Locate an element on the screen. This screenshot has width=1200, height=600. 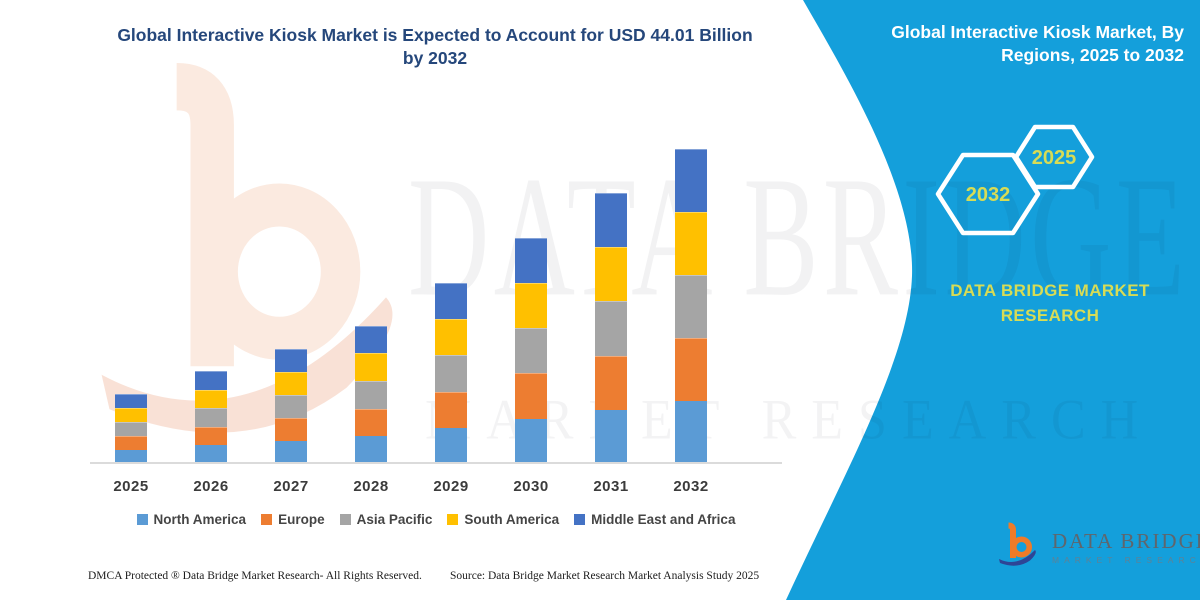
bar-segment-2027-asia-pacific is located at coordinates (291, 407).